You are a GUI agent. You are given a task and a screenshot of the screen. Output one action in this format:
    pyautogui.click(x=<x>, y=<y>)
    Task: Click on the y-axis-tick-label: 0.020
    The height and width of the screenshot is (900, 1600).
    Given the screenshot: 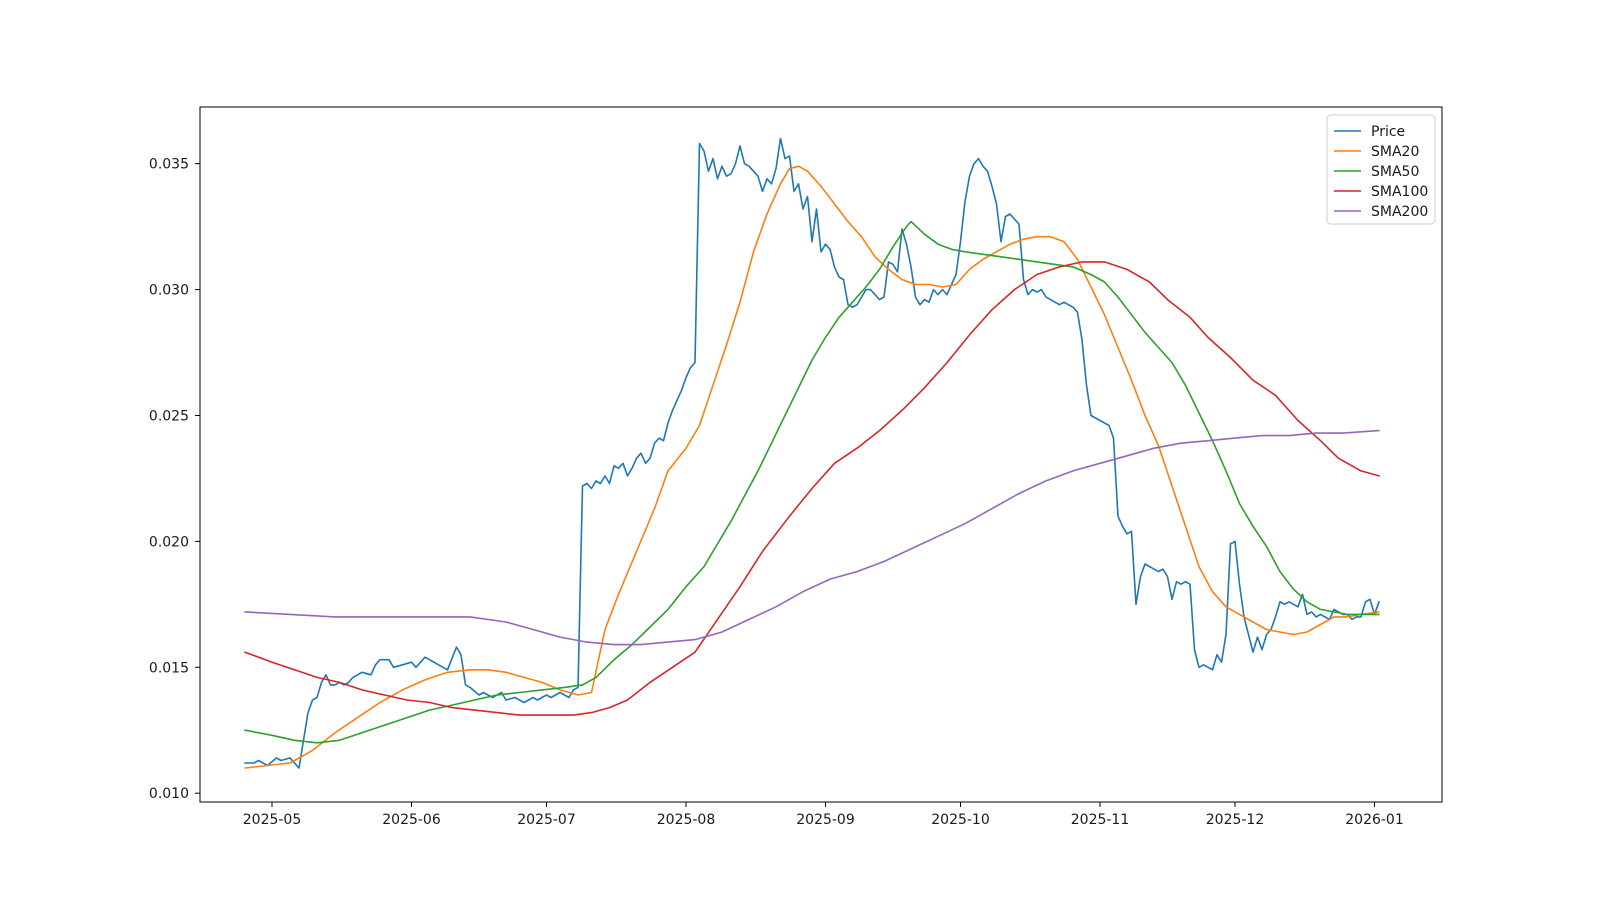 What is the action you would take?
    pyautogui.click(x=169, y=542)
    